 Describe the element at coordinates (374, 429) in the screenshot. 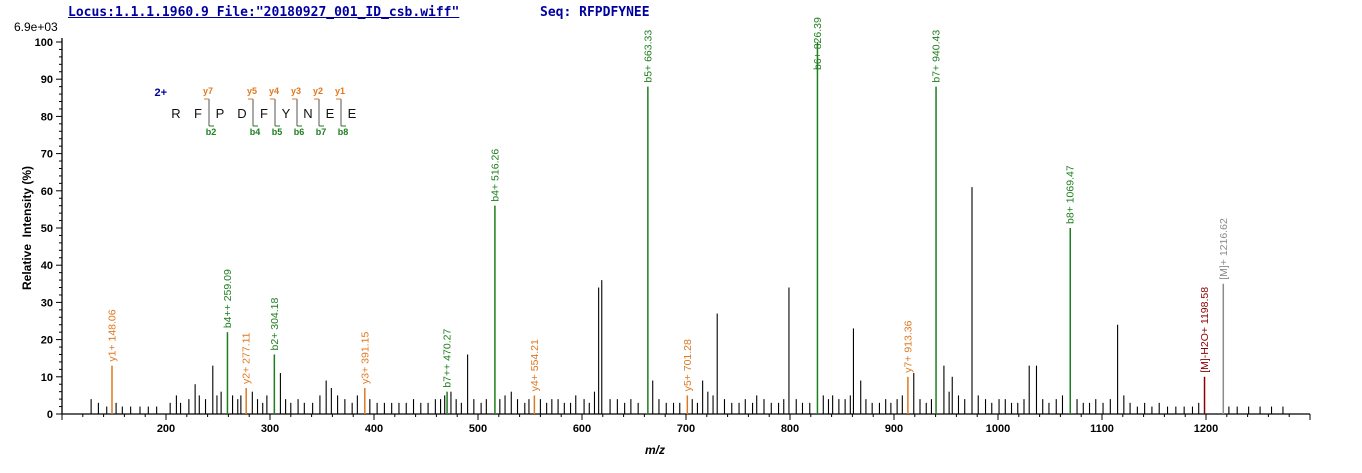

I see `x-tick-label: 400` at that location.